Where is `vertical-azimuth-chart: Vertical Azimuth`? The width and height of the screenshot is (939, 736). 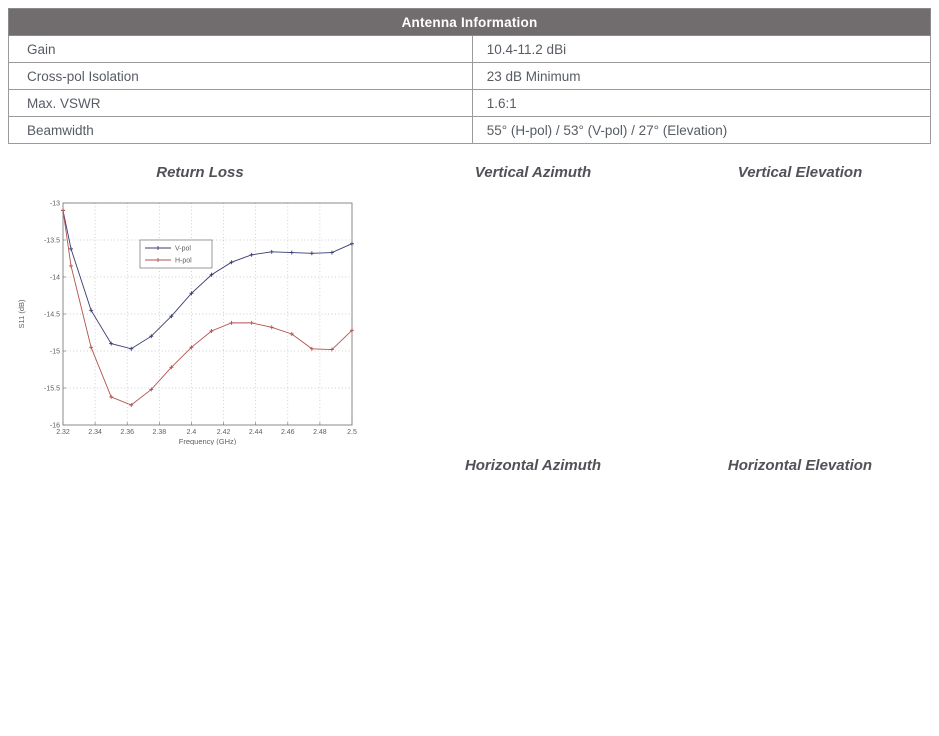
vertical-azimuth-chart: Vertical Azimuth is located at coordinates (533, 304).